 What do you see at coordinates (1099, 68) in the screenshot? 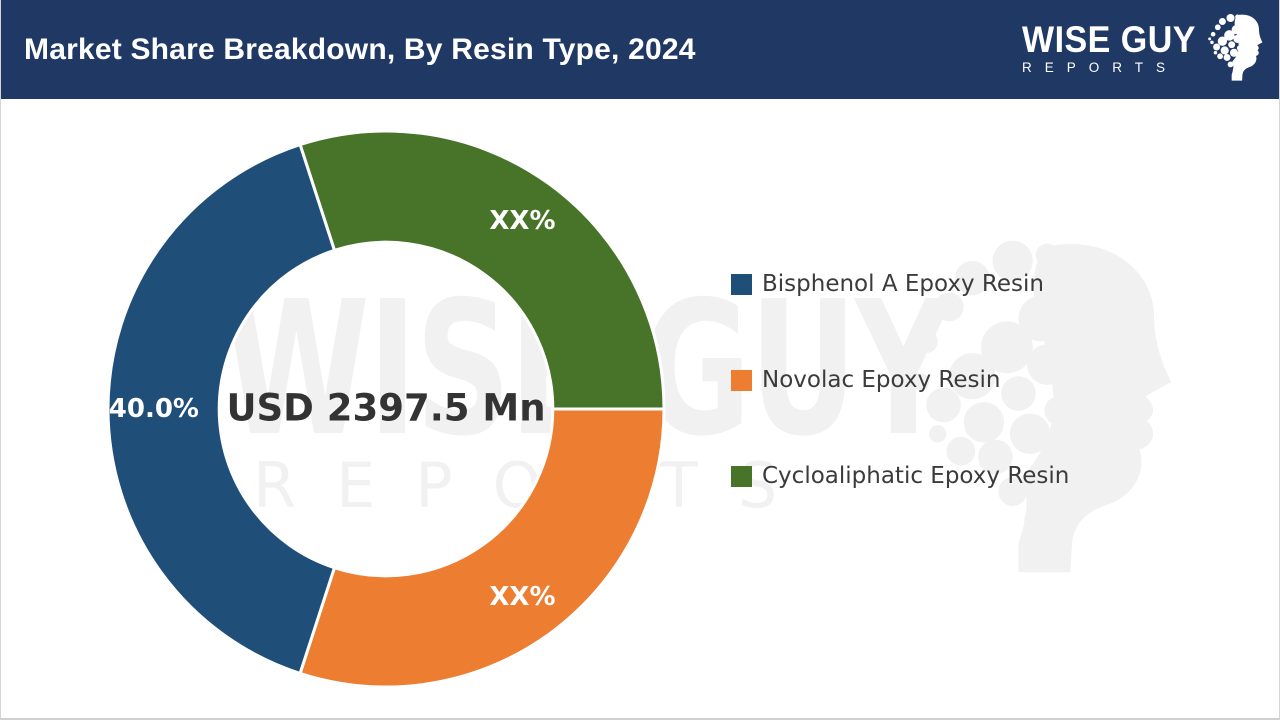
I see `logo-subtitle: REPORTS` at bounding box center [1099, 68].